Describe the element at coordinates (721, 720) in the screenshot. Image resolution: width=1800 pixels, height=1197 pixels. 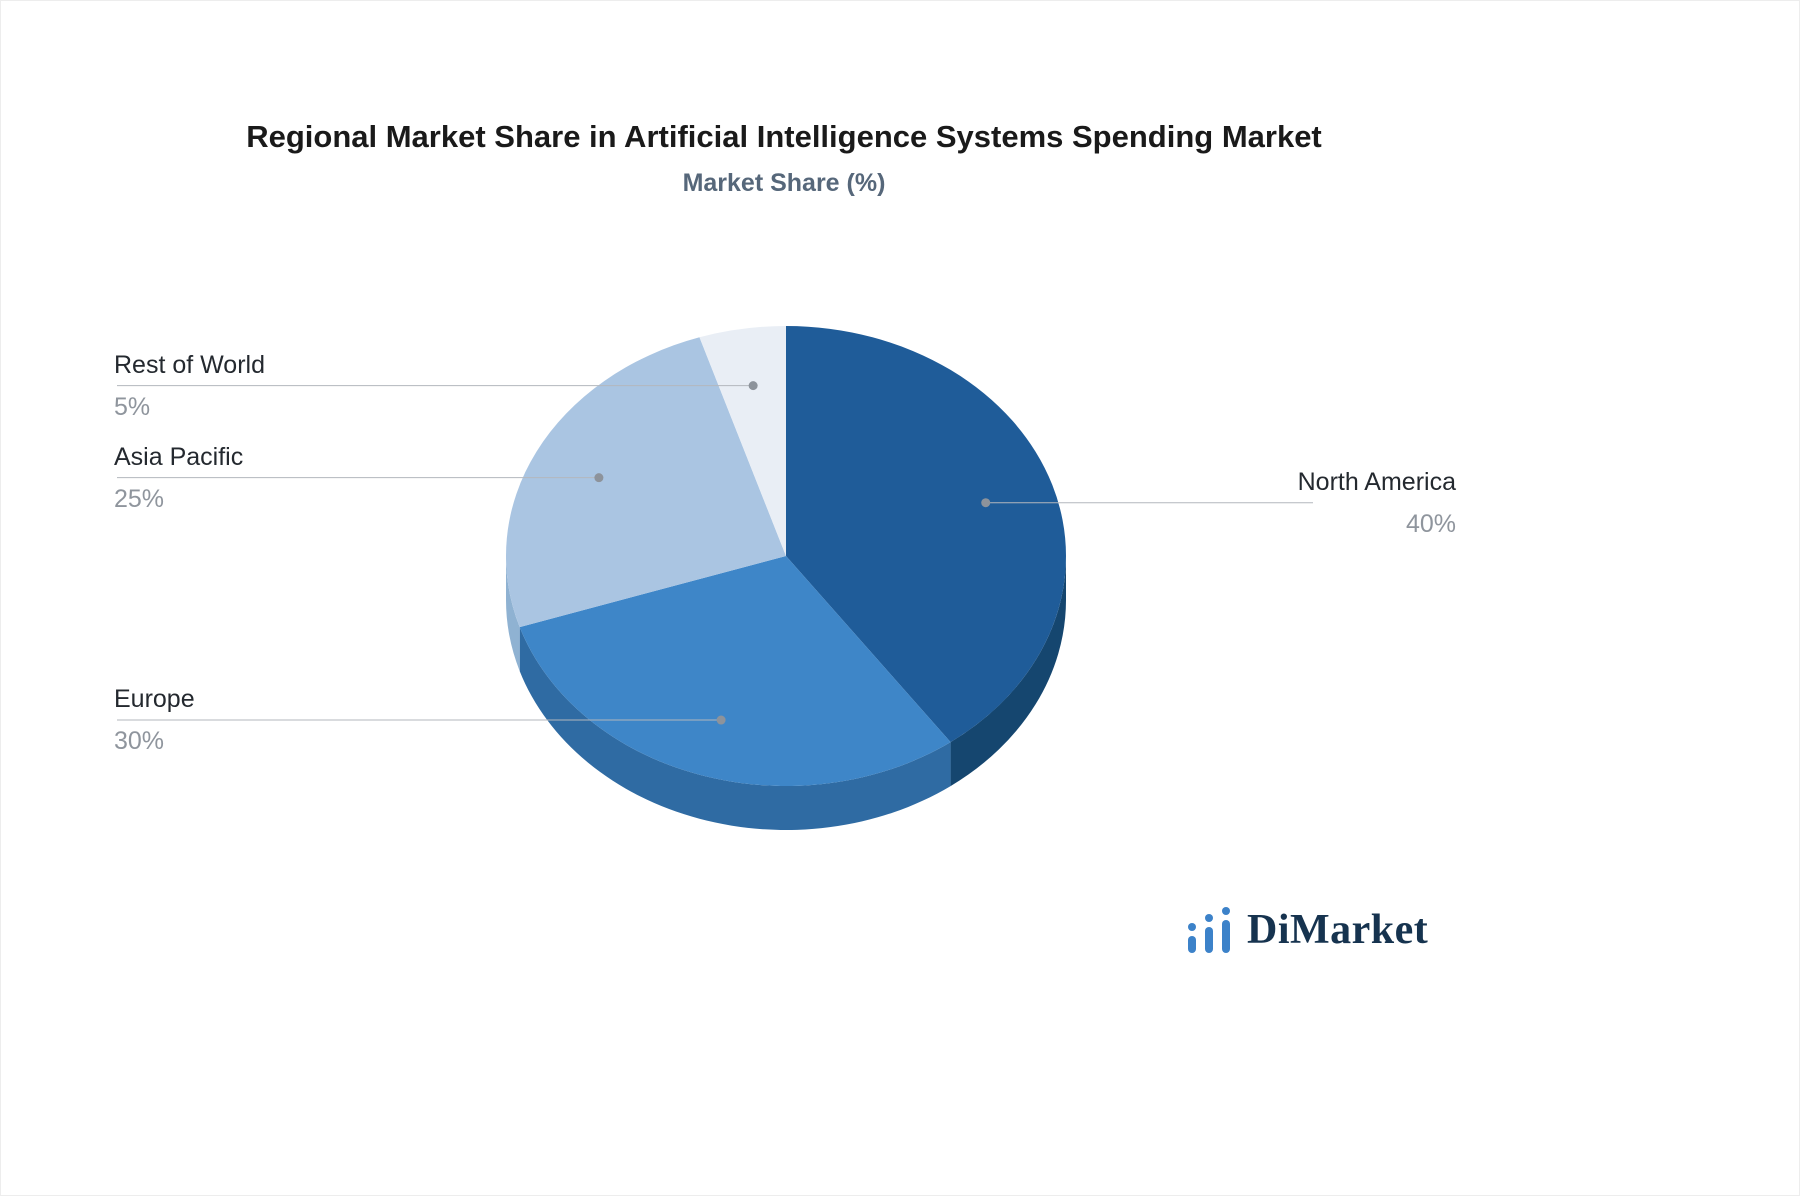
I see `leader-dot-europe` at that location.